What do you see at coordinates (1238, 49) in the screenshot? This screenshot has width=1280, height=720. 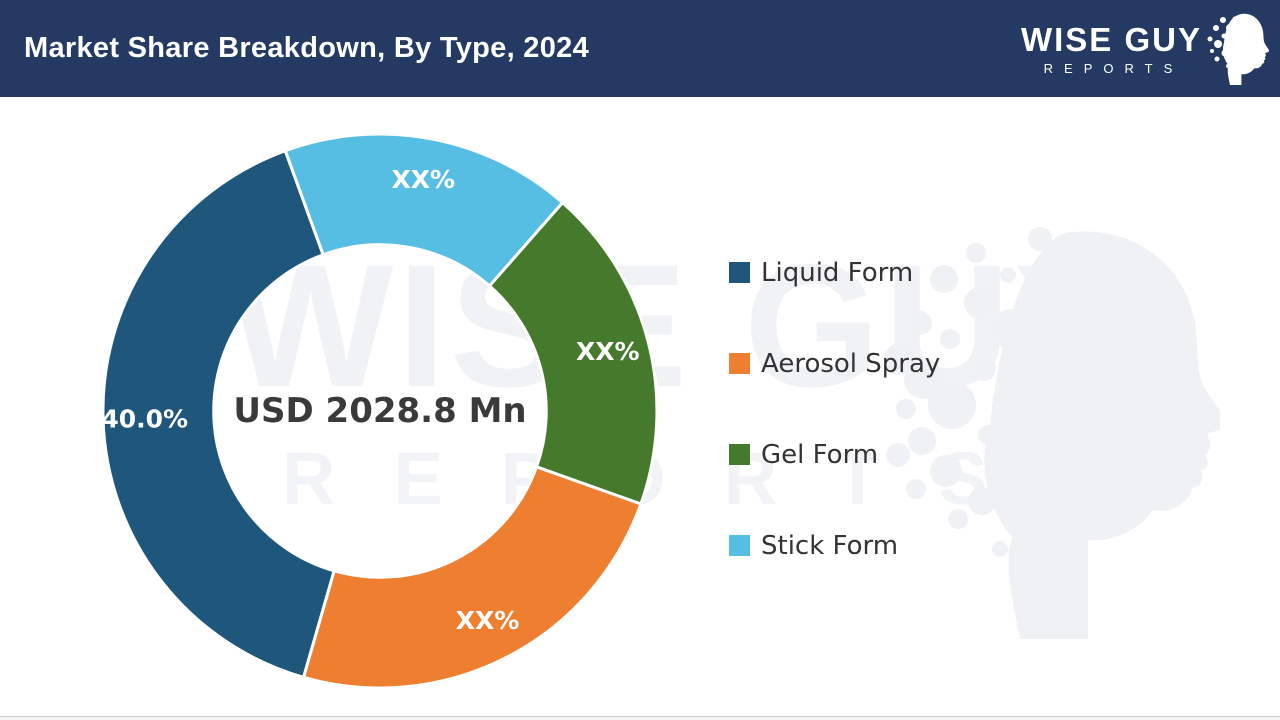 I see `brand-face-icon` at bounding box center [1238, 49].